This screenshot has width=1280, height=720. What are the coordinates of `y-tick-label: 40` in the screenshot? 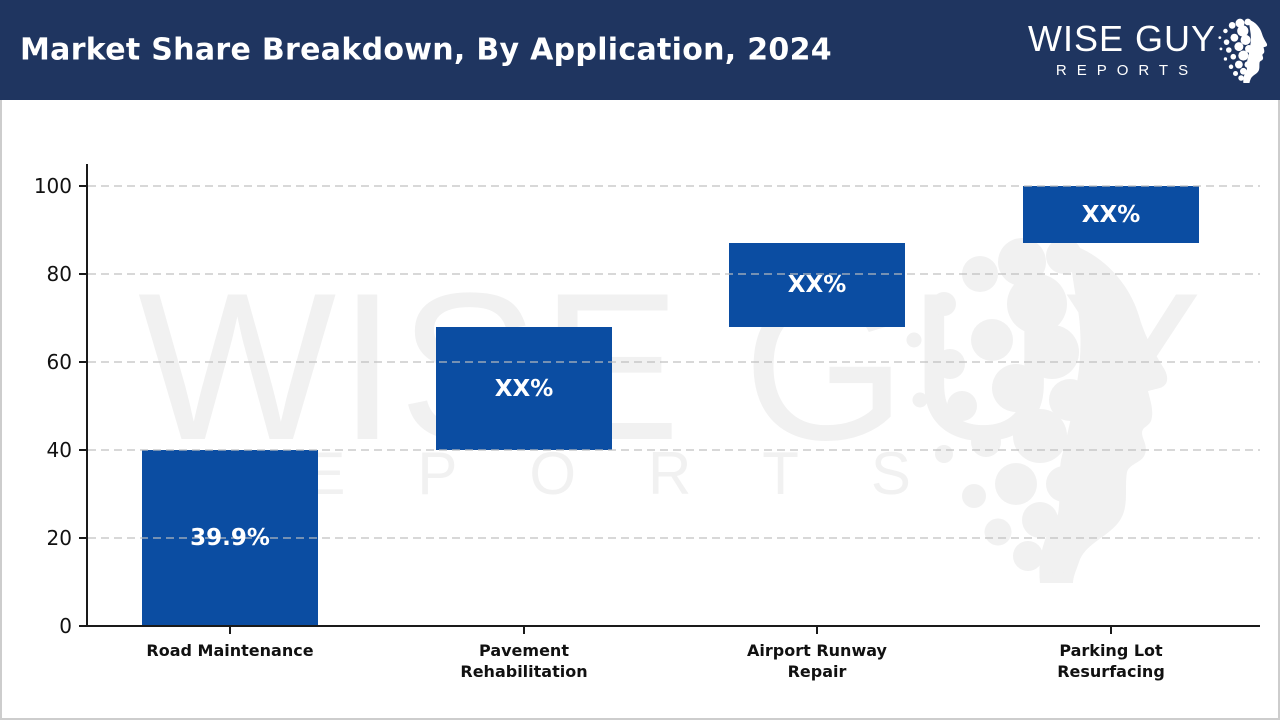 It's located at (59, 450).